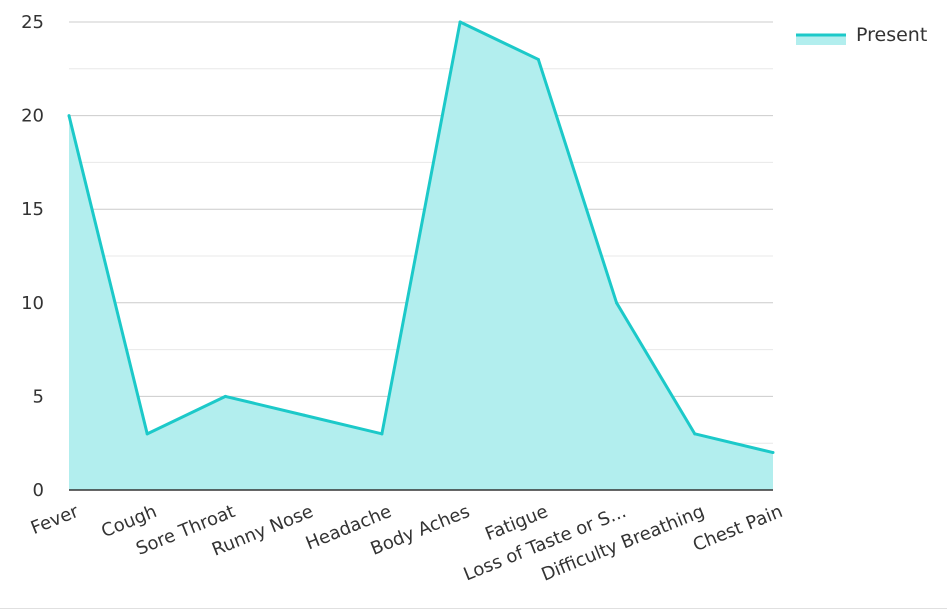 This screenshot has width=947, height=614. I want to click on legend-swatch, so click(821, 40).